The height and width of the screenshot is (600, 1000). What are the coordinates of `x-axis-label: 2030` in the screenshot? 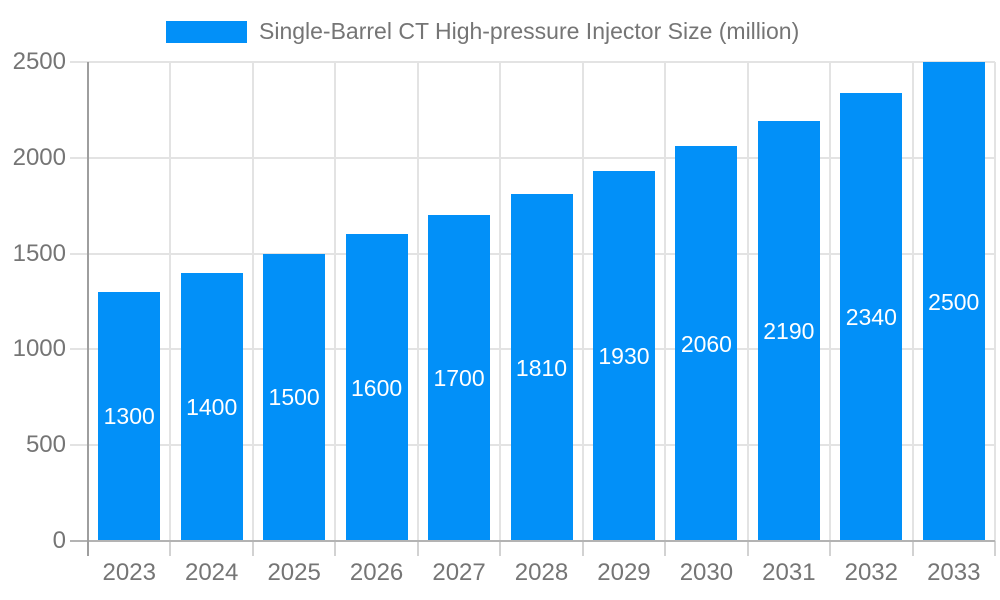 It's located at (706, 572).